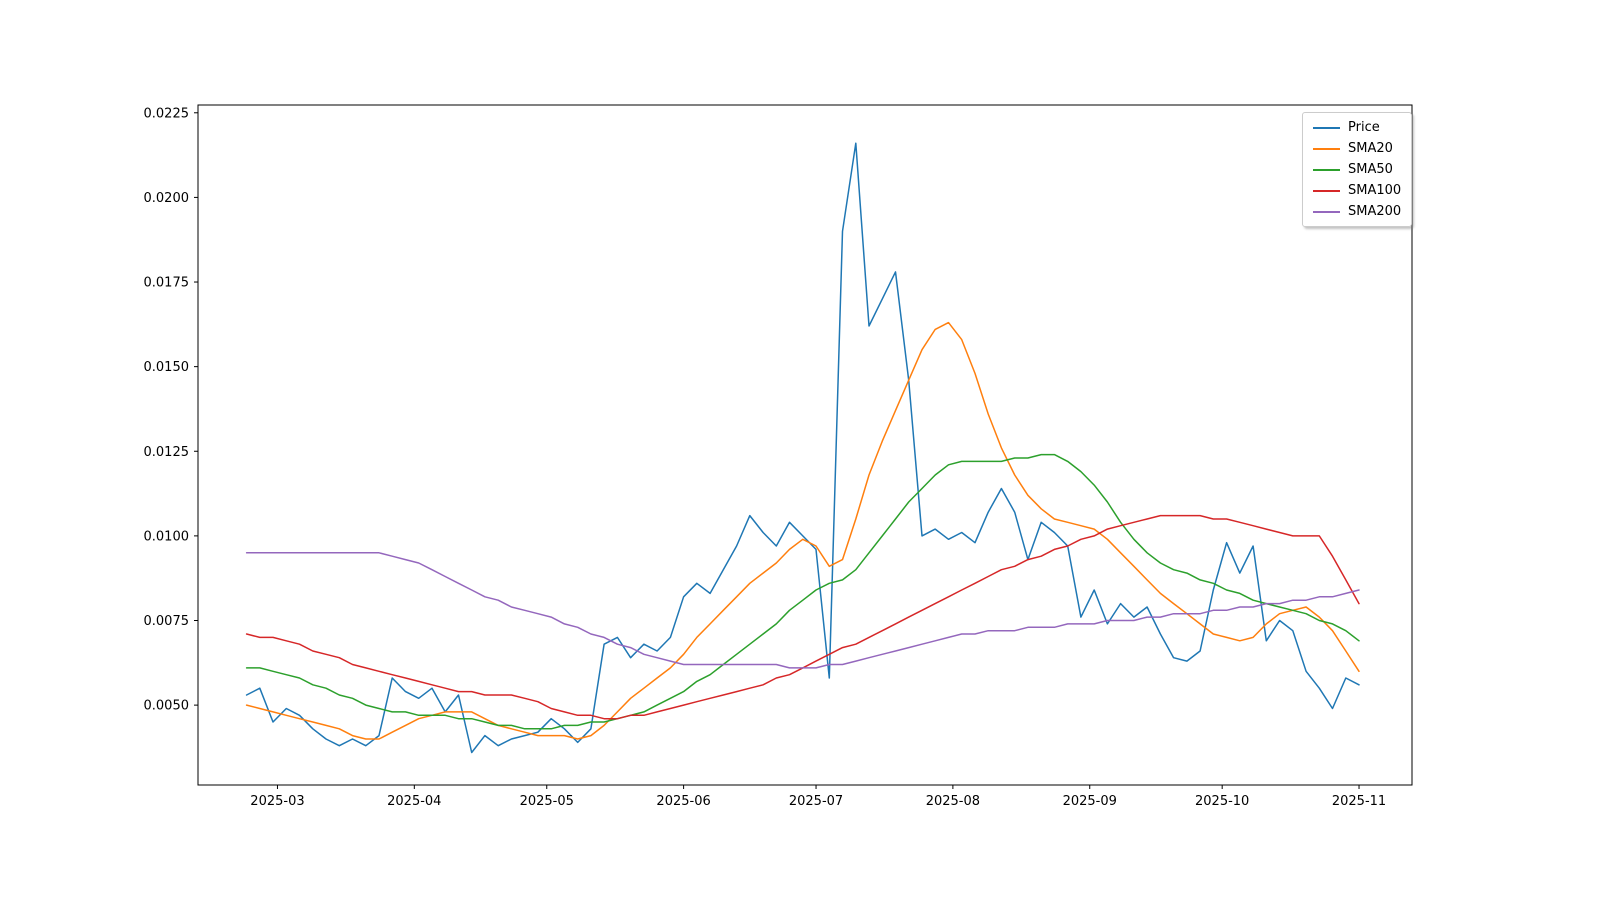  I want to click on legend-entry-sma50: SMA50, so click(1357, 169).